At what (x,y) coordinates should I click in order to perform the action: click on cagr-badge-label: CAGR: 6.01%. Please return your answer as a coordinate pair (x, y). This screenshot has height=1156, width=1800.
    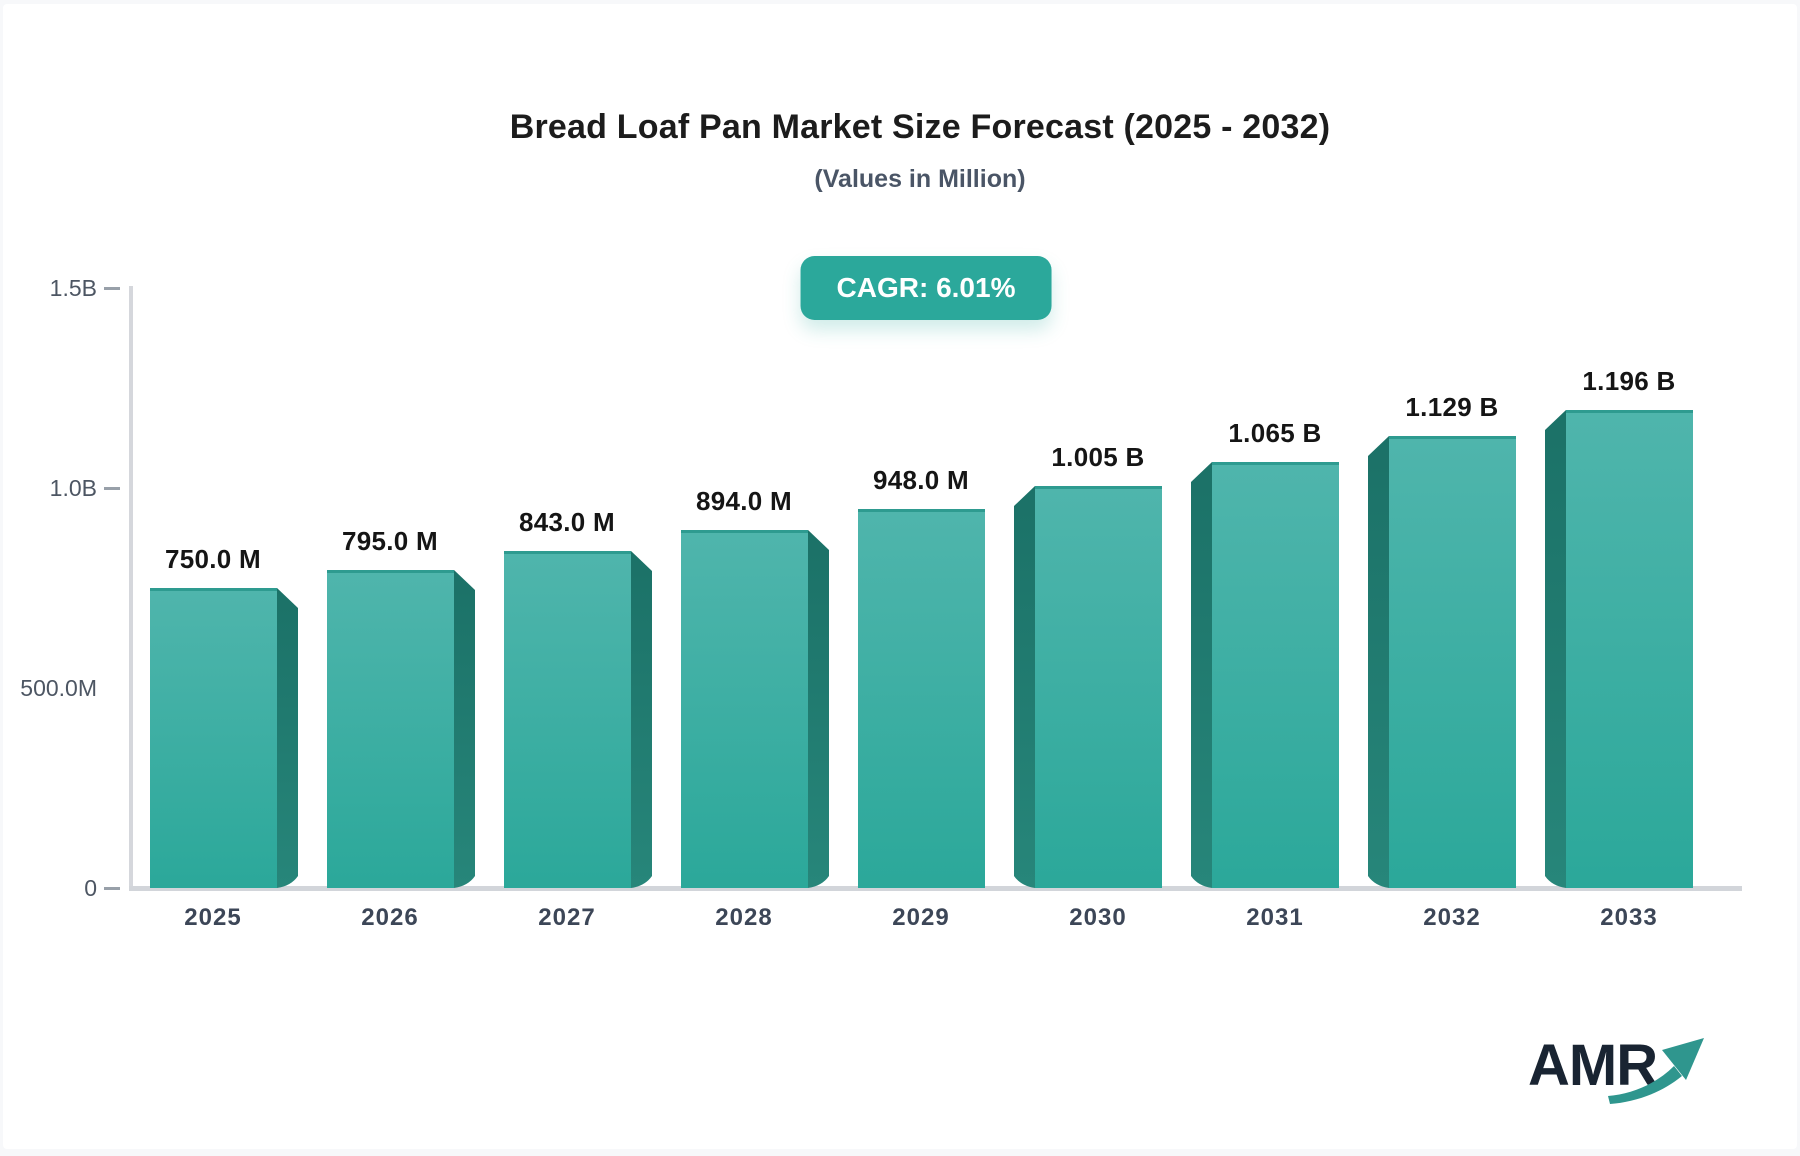
    Looking at the image, I should click on (926, 287).